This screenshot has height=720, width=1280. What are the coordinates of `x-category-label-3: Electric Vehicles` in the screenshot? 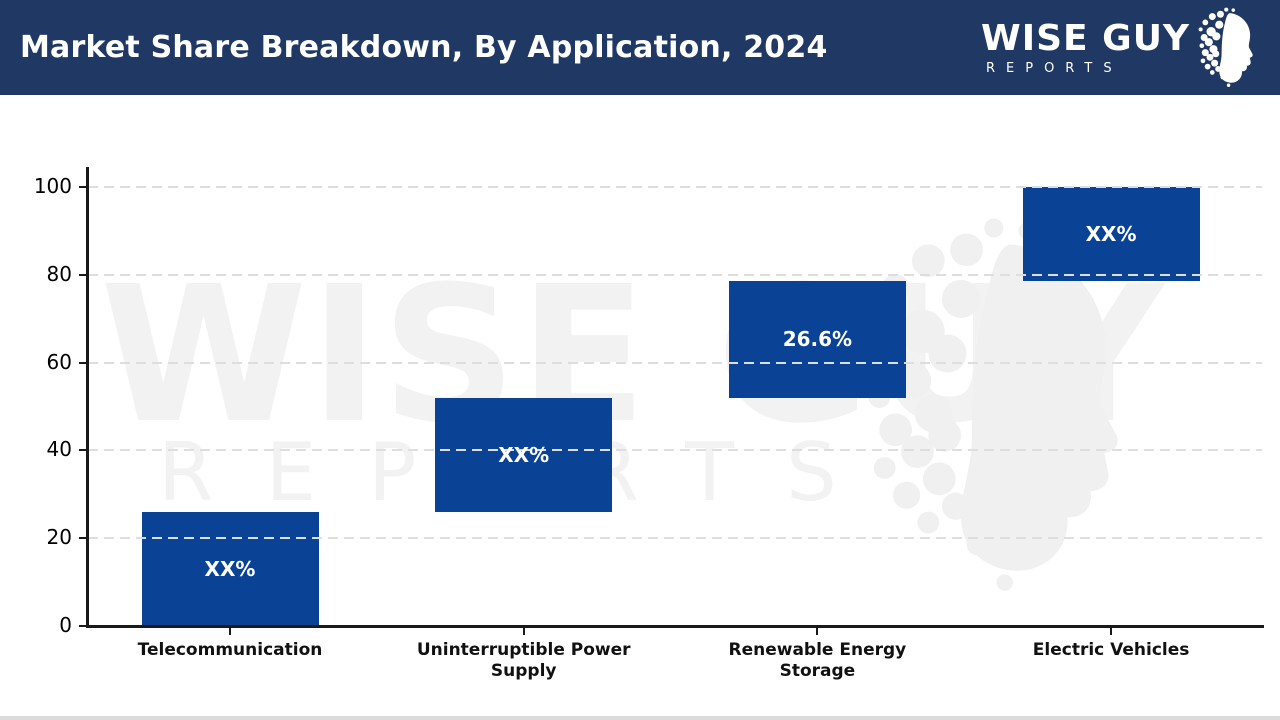 It's located at (1111, 650).